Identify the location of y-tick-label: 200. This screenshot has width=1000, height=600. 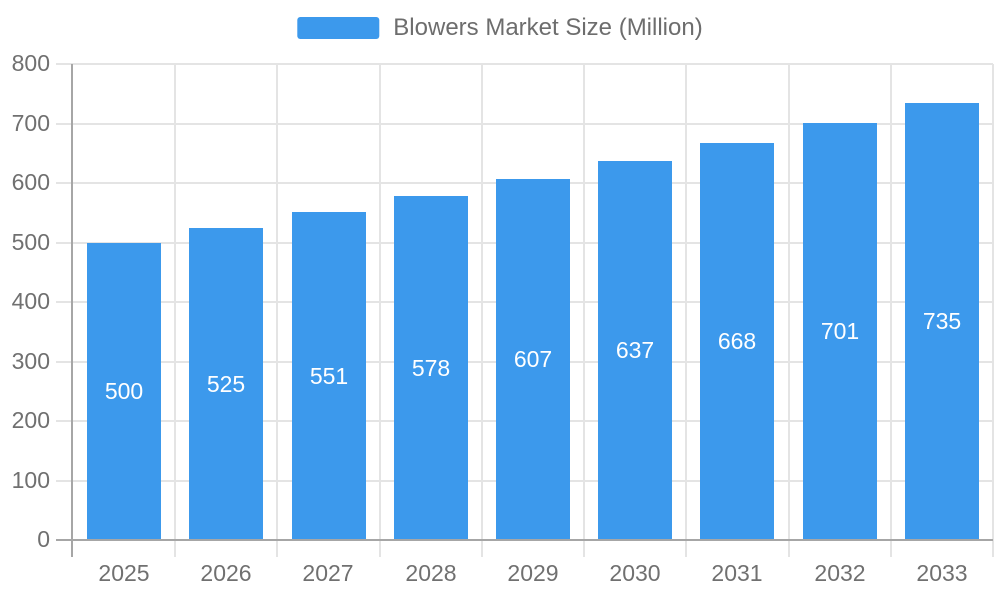
(30, 420).